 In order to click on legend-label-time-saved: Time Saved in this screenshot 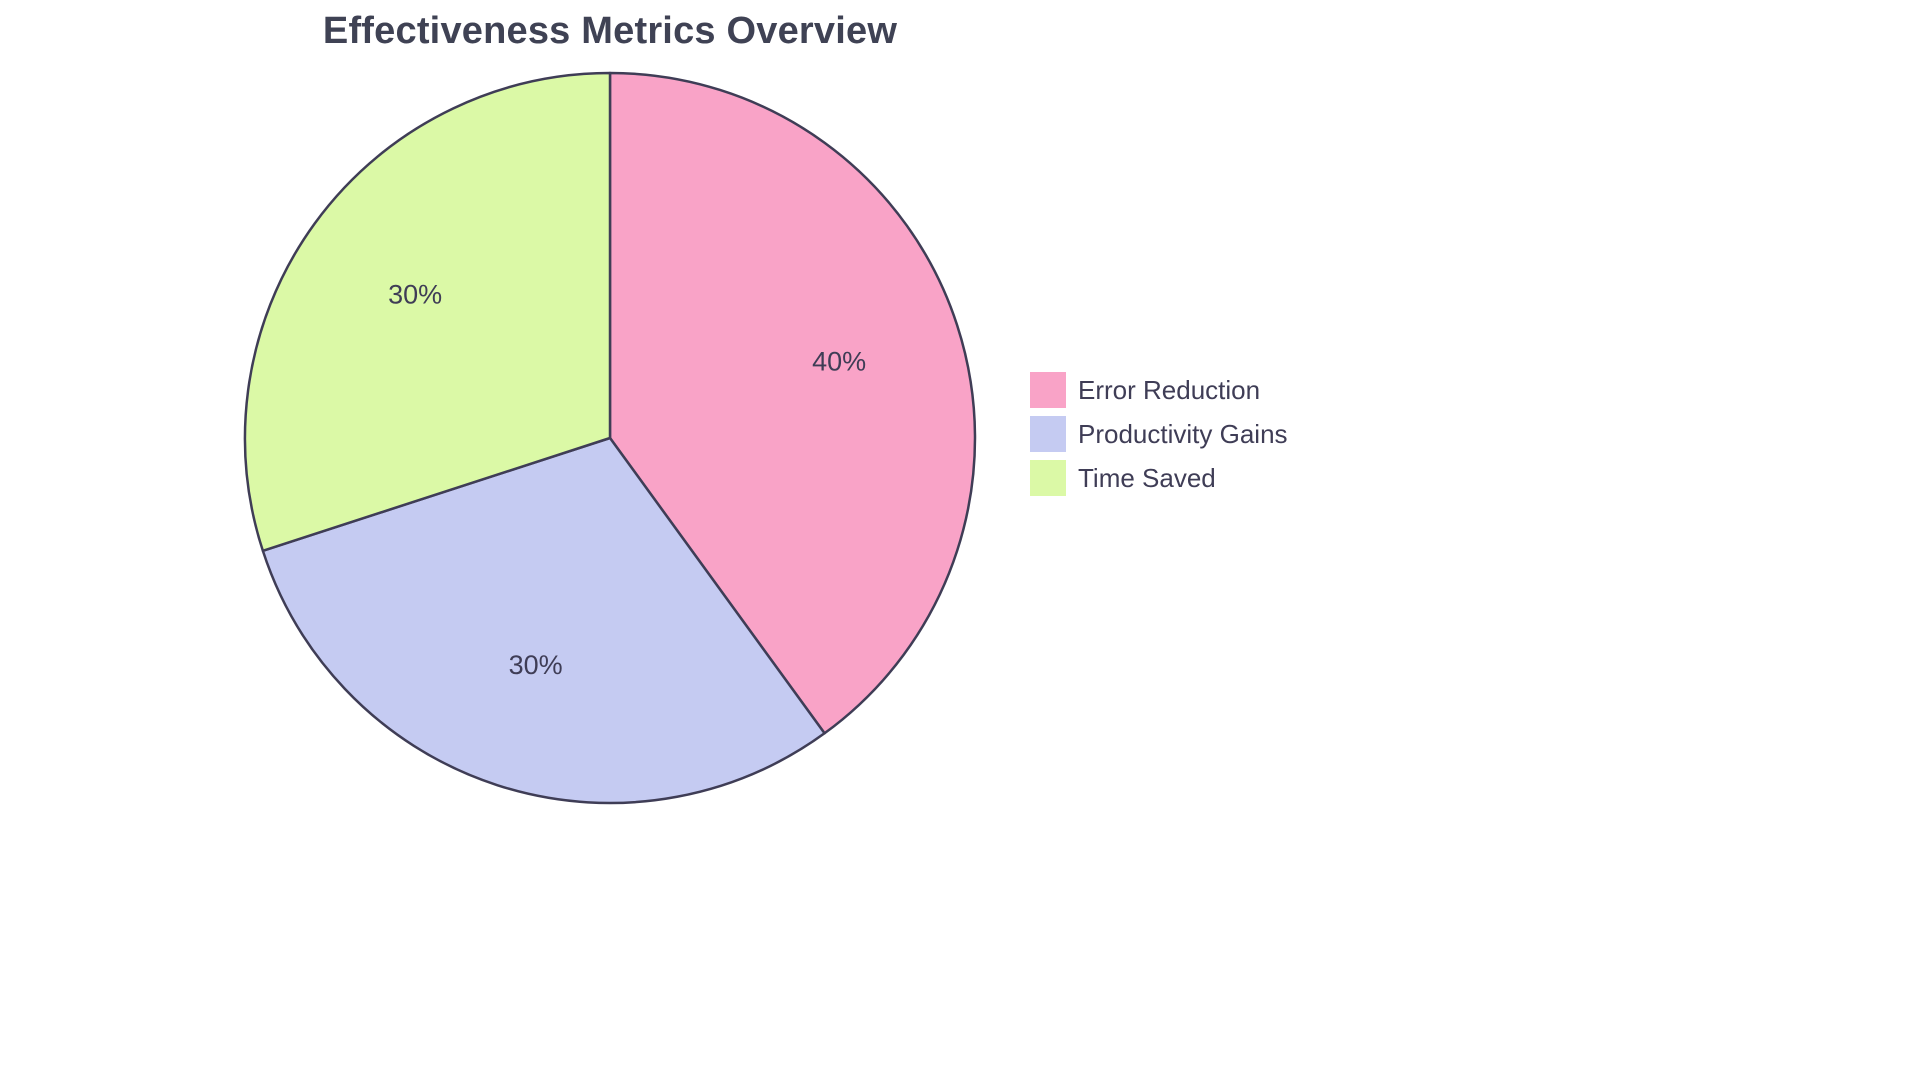, I will do `click(1147, 477)`.